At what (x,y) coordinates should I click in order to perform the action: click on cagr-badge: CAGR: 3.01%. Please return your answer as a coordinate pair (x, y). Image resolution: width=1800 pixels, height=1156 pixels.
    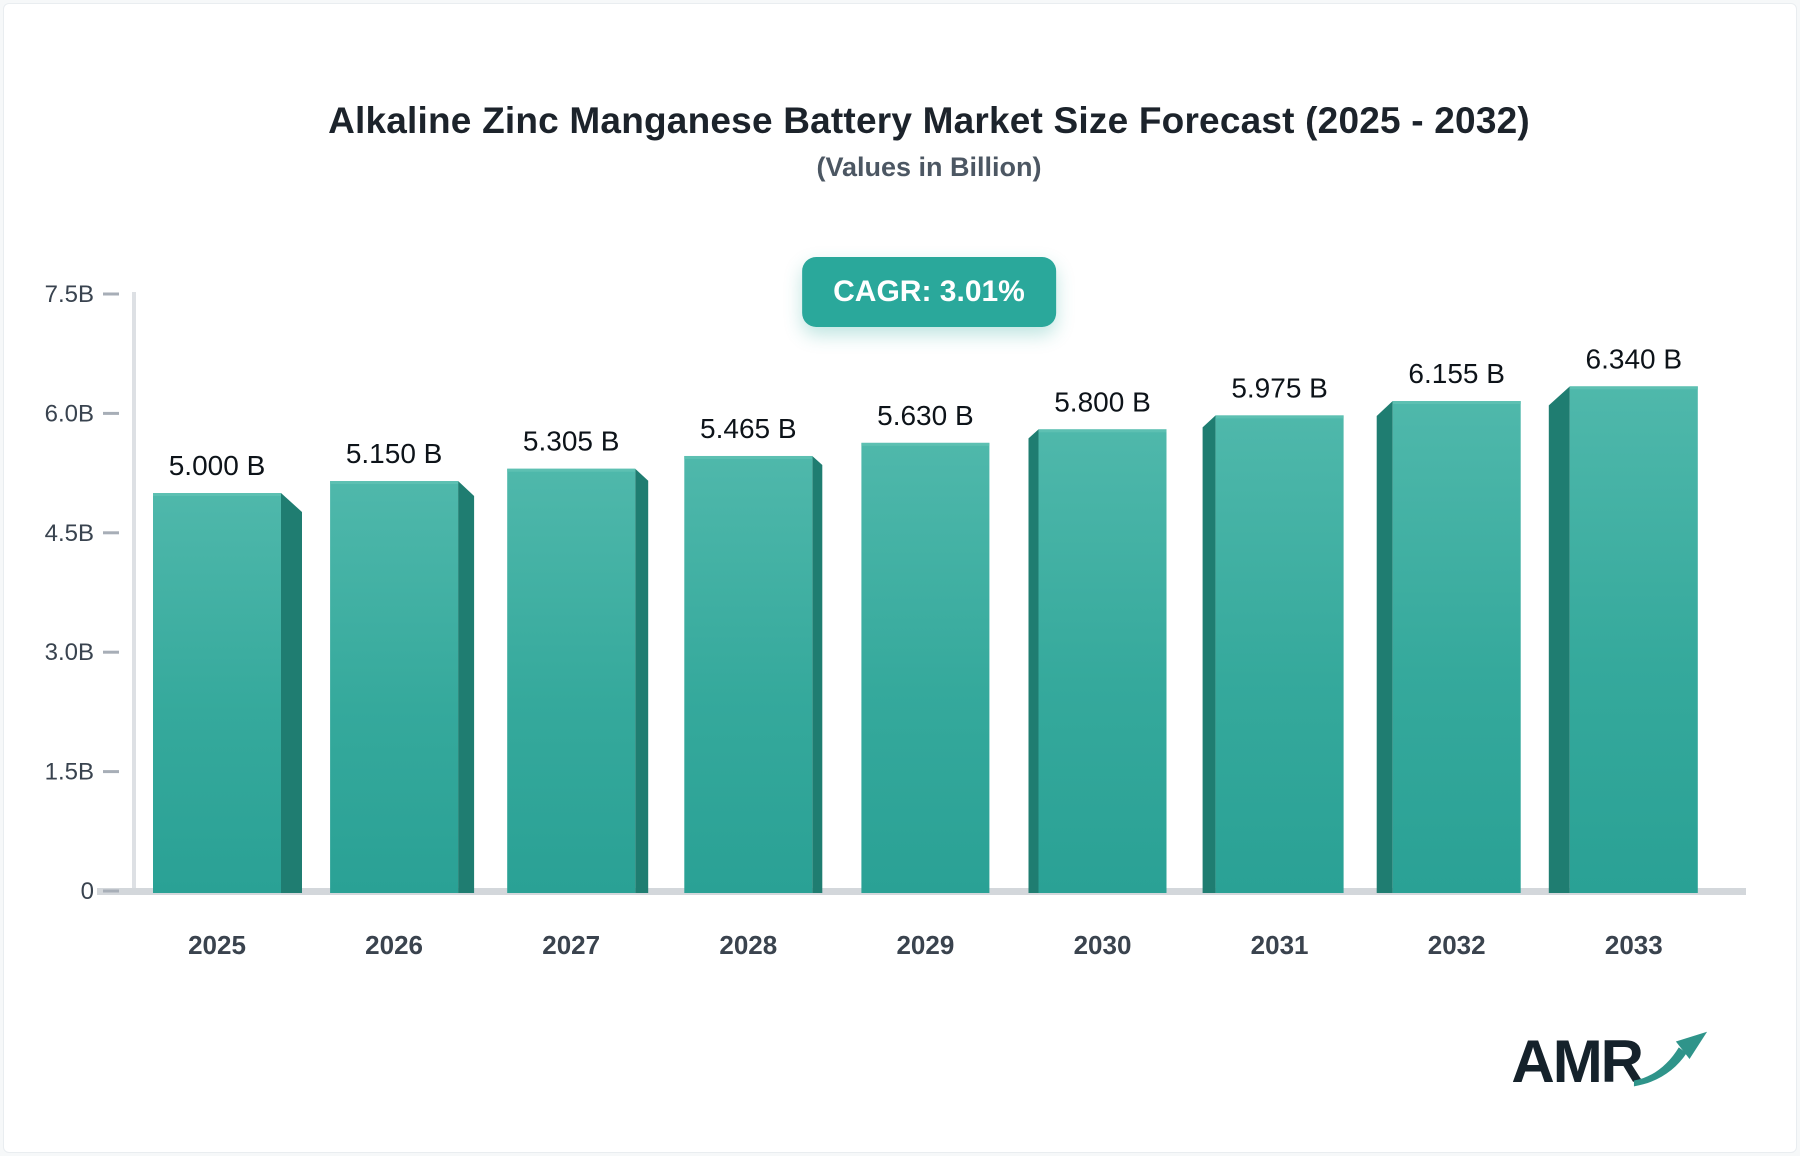
    Looking at the image, I should click on (929, 292).